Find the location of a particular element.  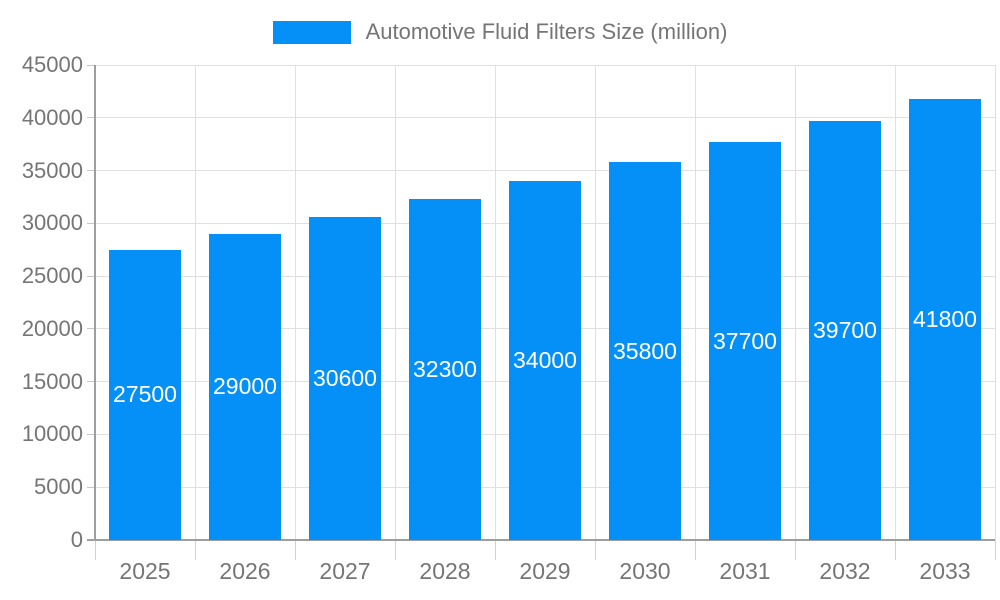

y-axis-label: 15000 is located at coordinates (52, 381).